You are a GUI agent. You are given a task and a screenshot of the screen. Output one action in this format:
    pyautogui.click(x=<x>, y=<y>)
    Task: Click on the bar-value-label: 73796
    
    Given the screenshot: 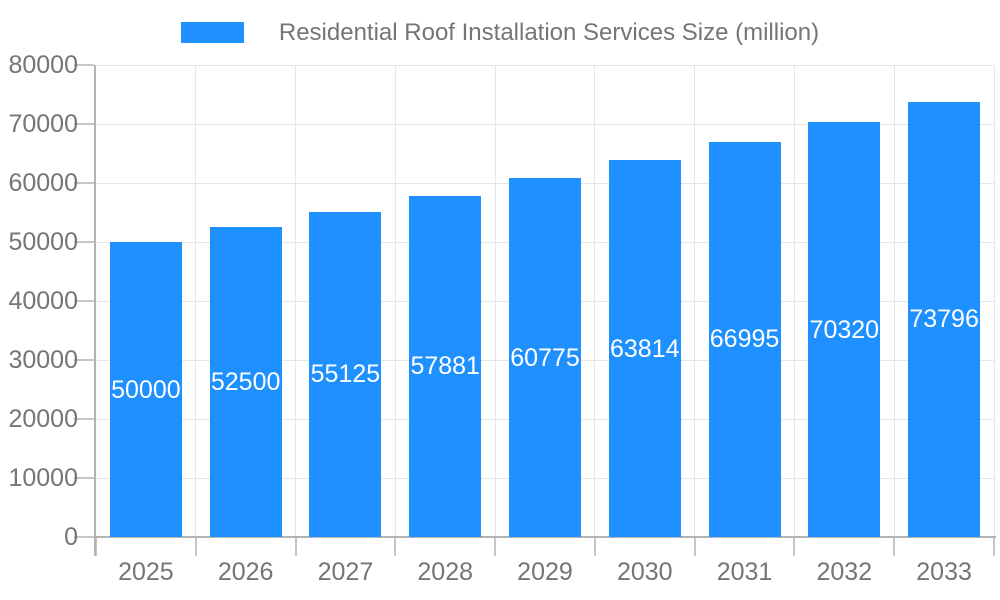 What is the action you would take?
    pyautogui.click(x=944, y=319)
    